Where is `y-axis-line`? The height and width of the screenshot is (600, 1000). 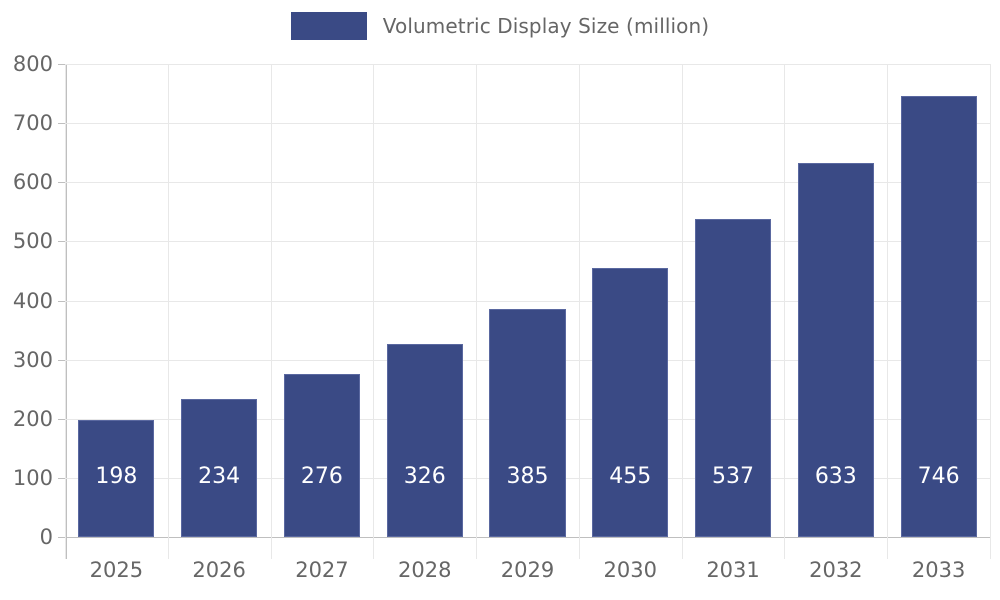 y-axis-line is located at coordinates (66, 311).